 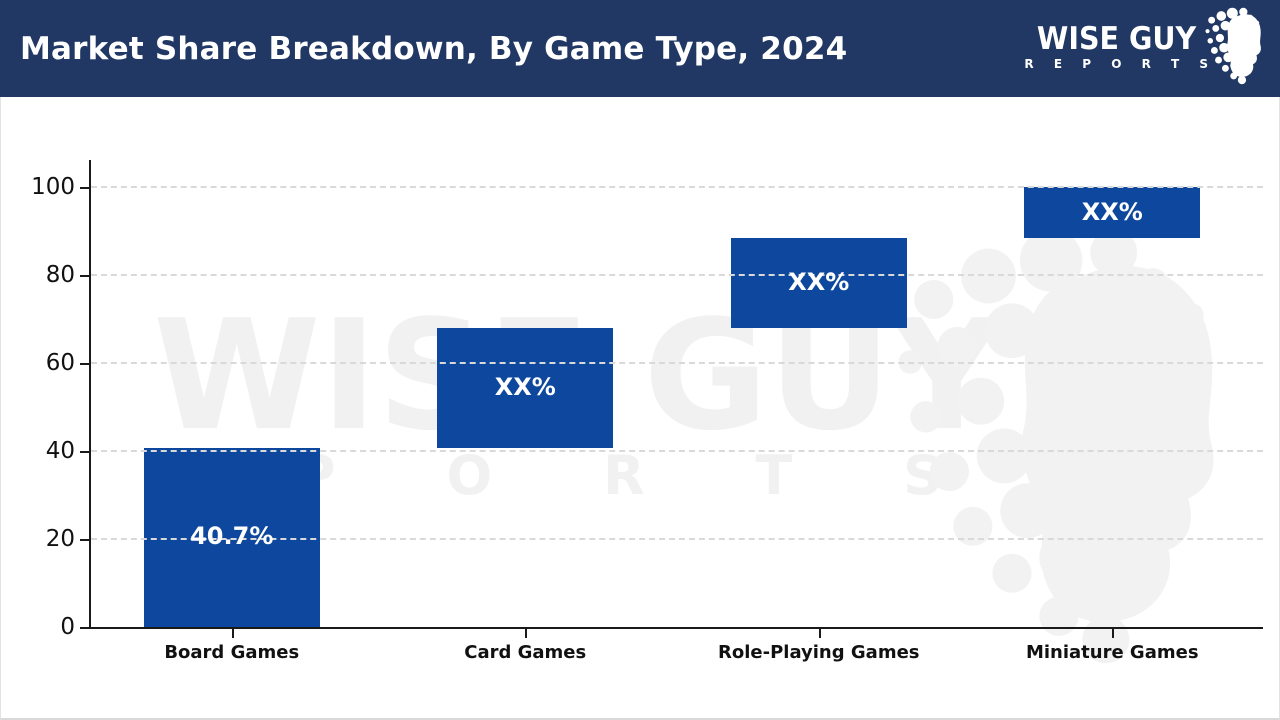 I want to click on wise-guy-reports-logo: WISE GUY R E P O R T S, so click(x=1140, y=47).